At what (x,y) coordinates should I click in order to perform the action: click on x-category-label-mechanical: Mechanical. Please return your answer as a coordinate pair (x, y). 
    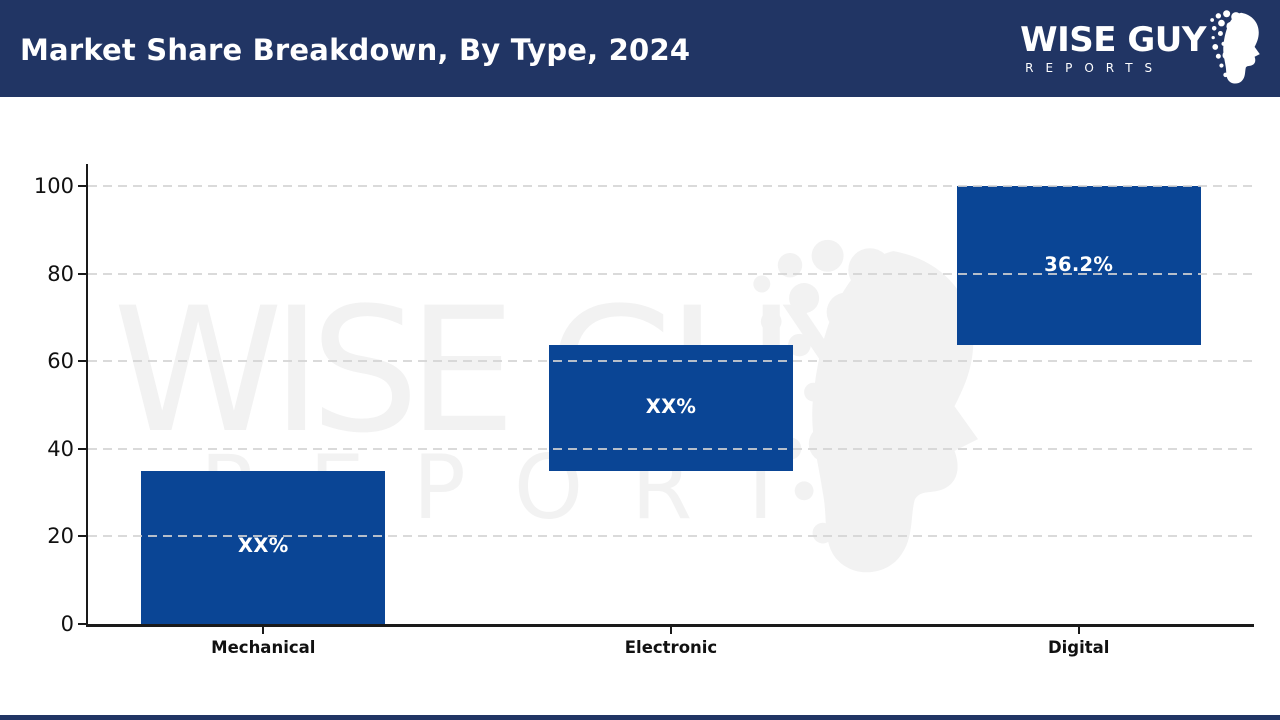
    Looking at the image, I should click on (263, 647).